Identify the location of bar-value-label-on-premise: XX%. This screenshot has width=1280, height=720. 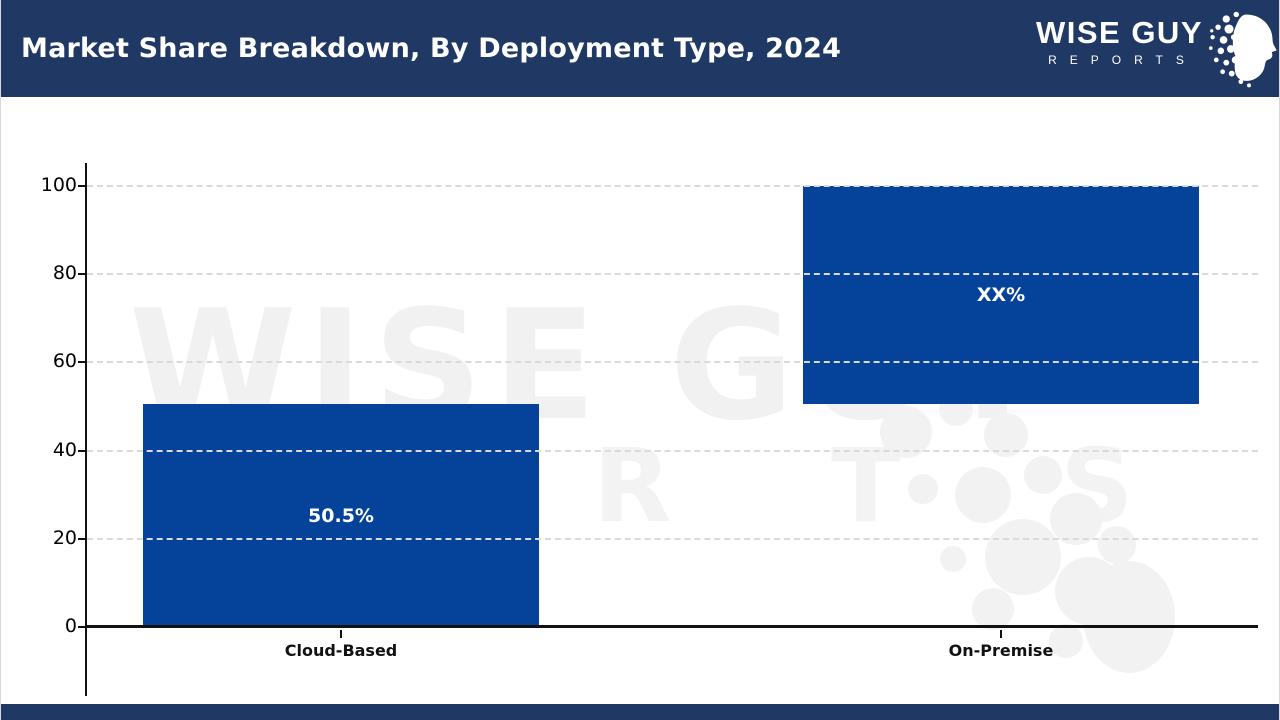
(1001, 295).